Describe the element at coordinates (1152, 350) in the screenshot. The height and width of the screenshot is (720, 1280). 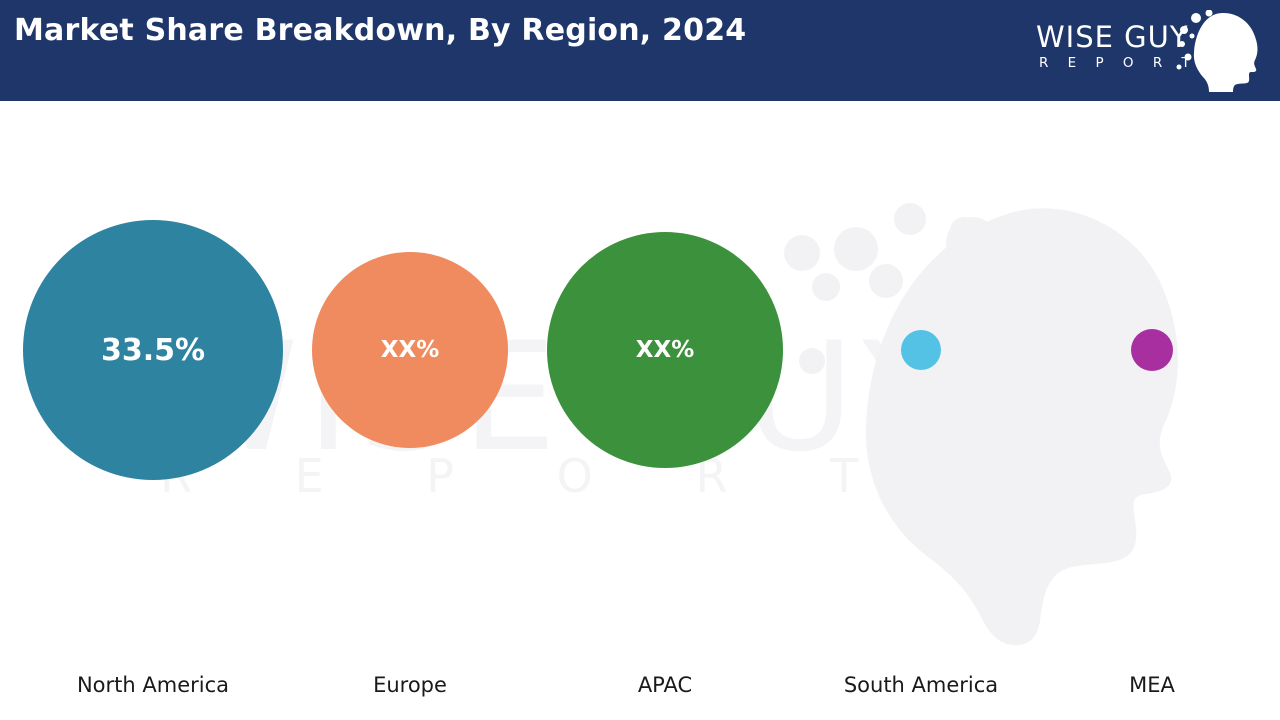
I see `bubble-mea` at that location.